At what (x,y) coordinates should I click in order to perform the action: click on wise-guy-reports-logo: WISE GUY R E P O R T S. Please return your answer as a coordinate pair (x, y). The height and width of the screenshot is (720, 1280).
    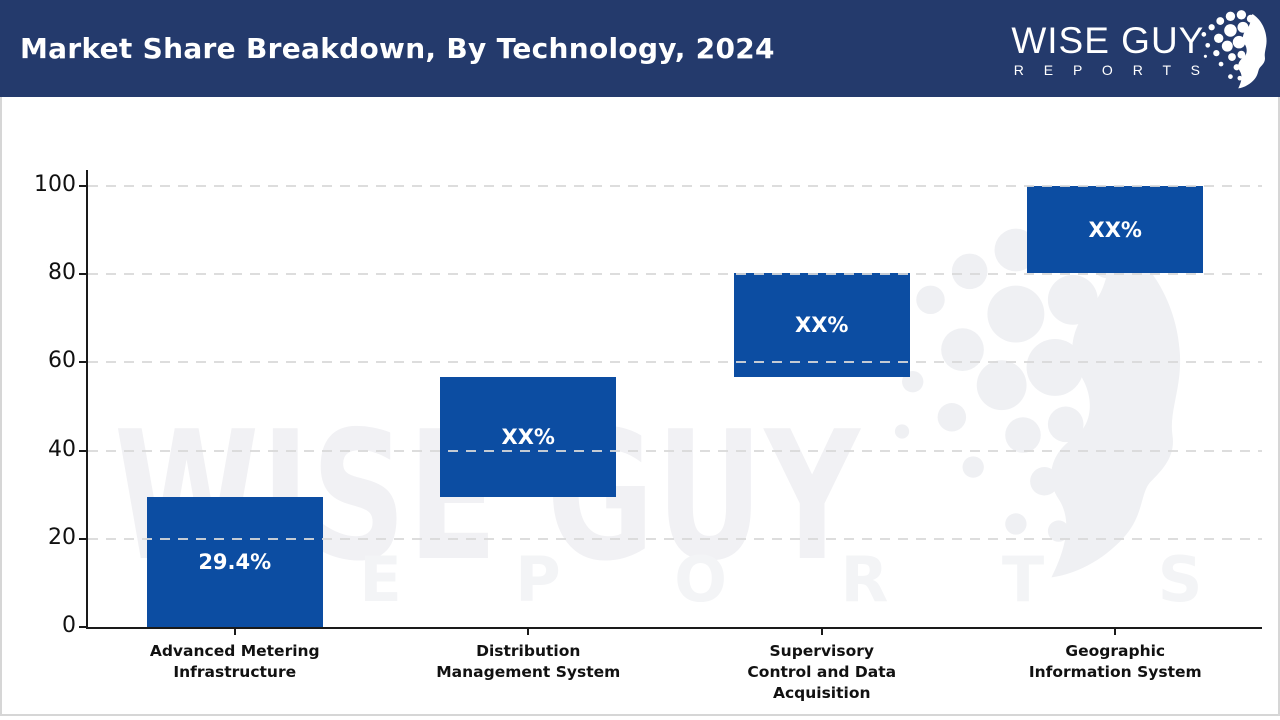
    Looking at the image, I should click on (1138, 50).